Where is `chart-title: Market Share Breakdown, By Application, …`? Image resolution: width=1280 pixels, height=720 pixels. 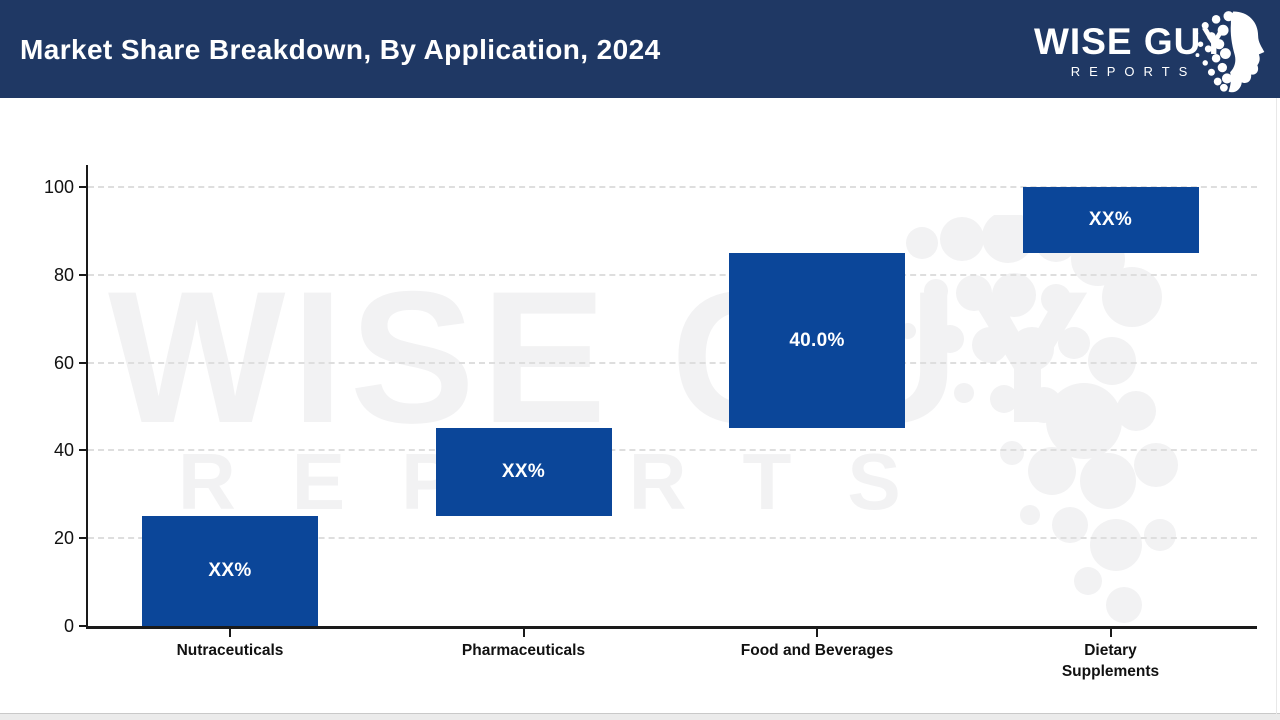 chart-title: Market Share Breakdown, By Application, … is located at coordinates (340, 49).